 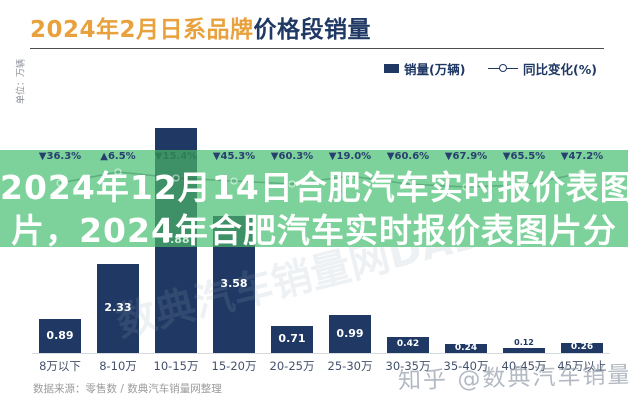 I want to click on bar-value-label: 0.26, so click(x=582, y=347).